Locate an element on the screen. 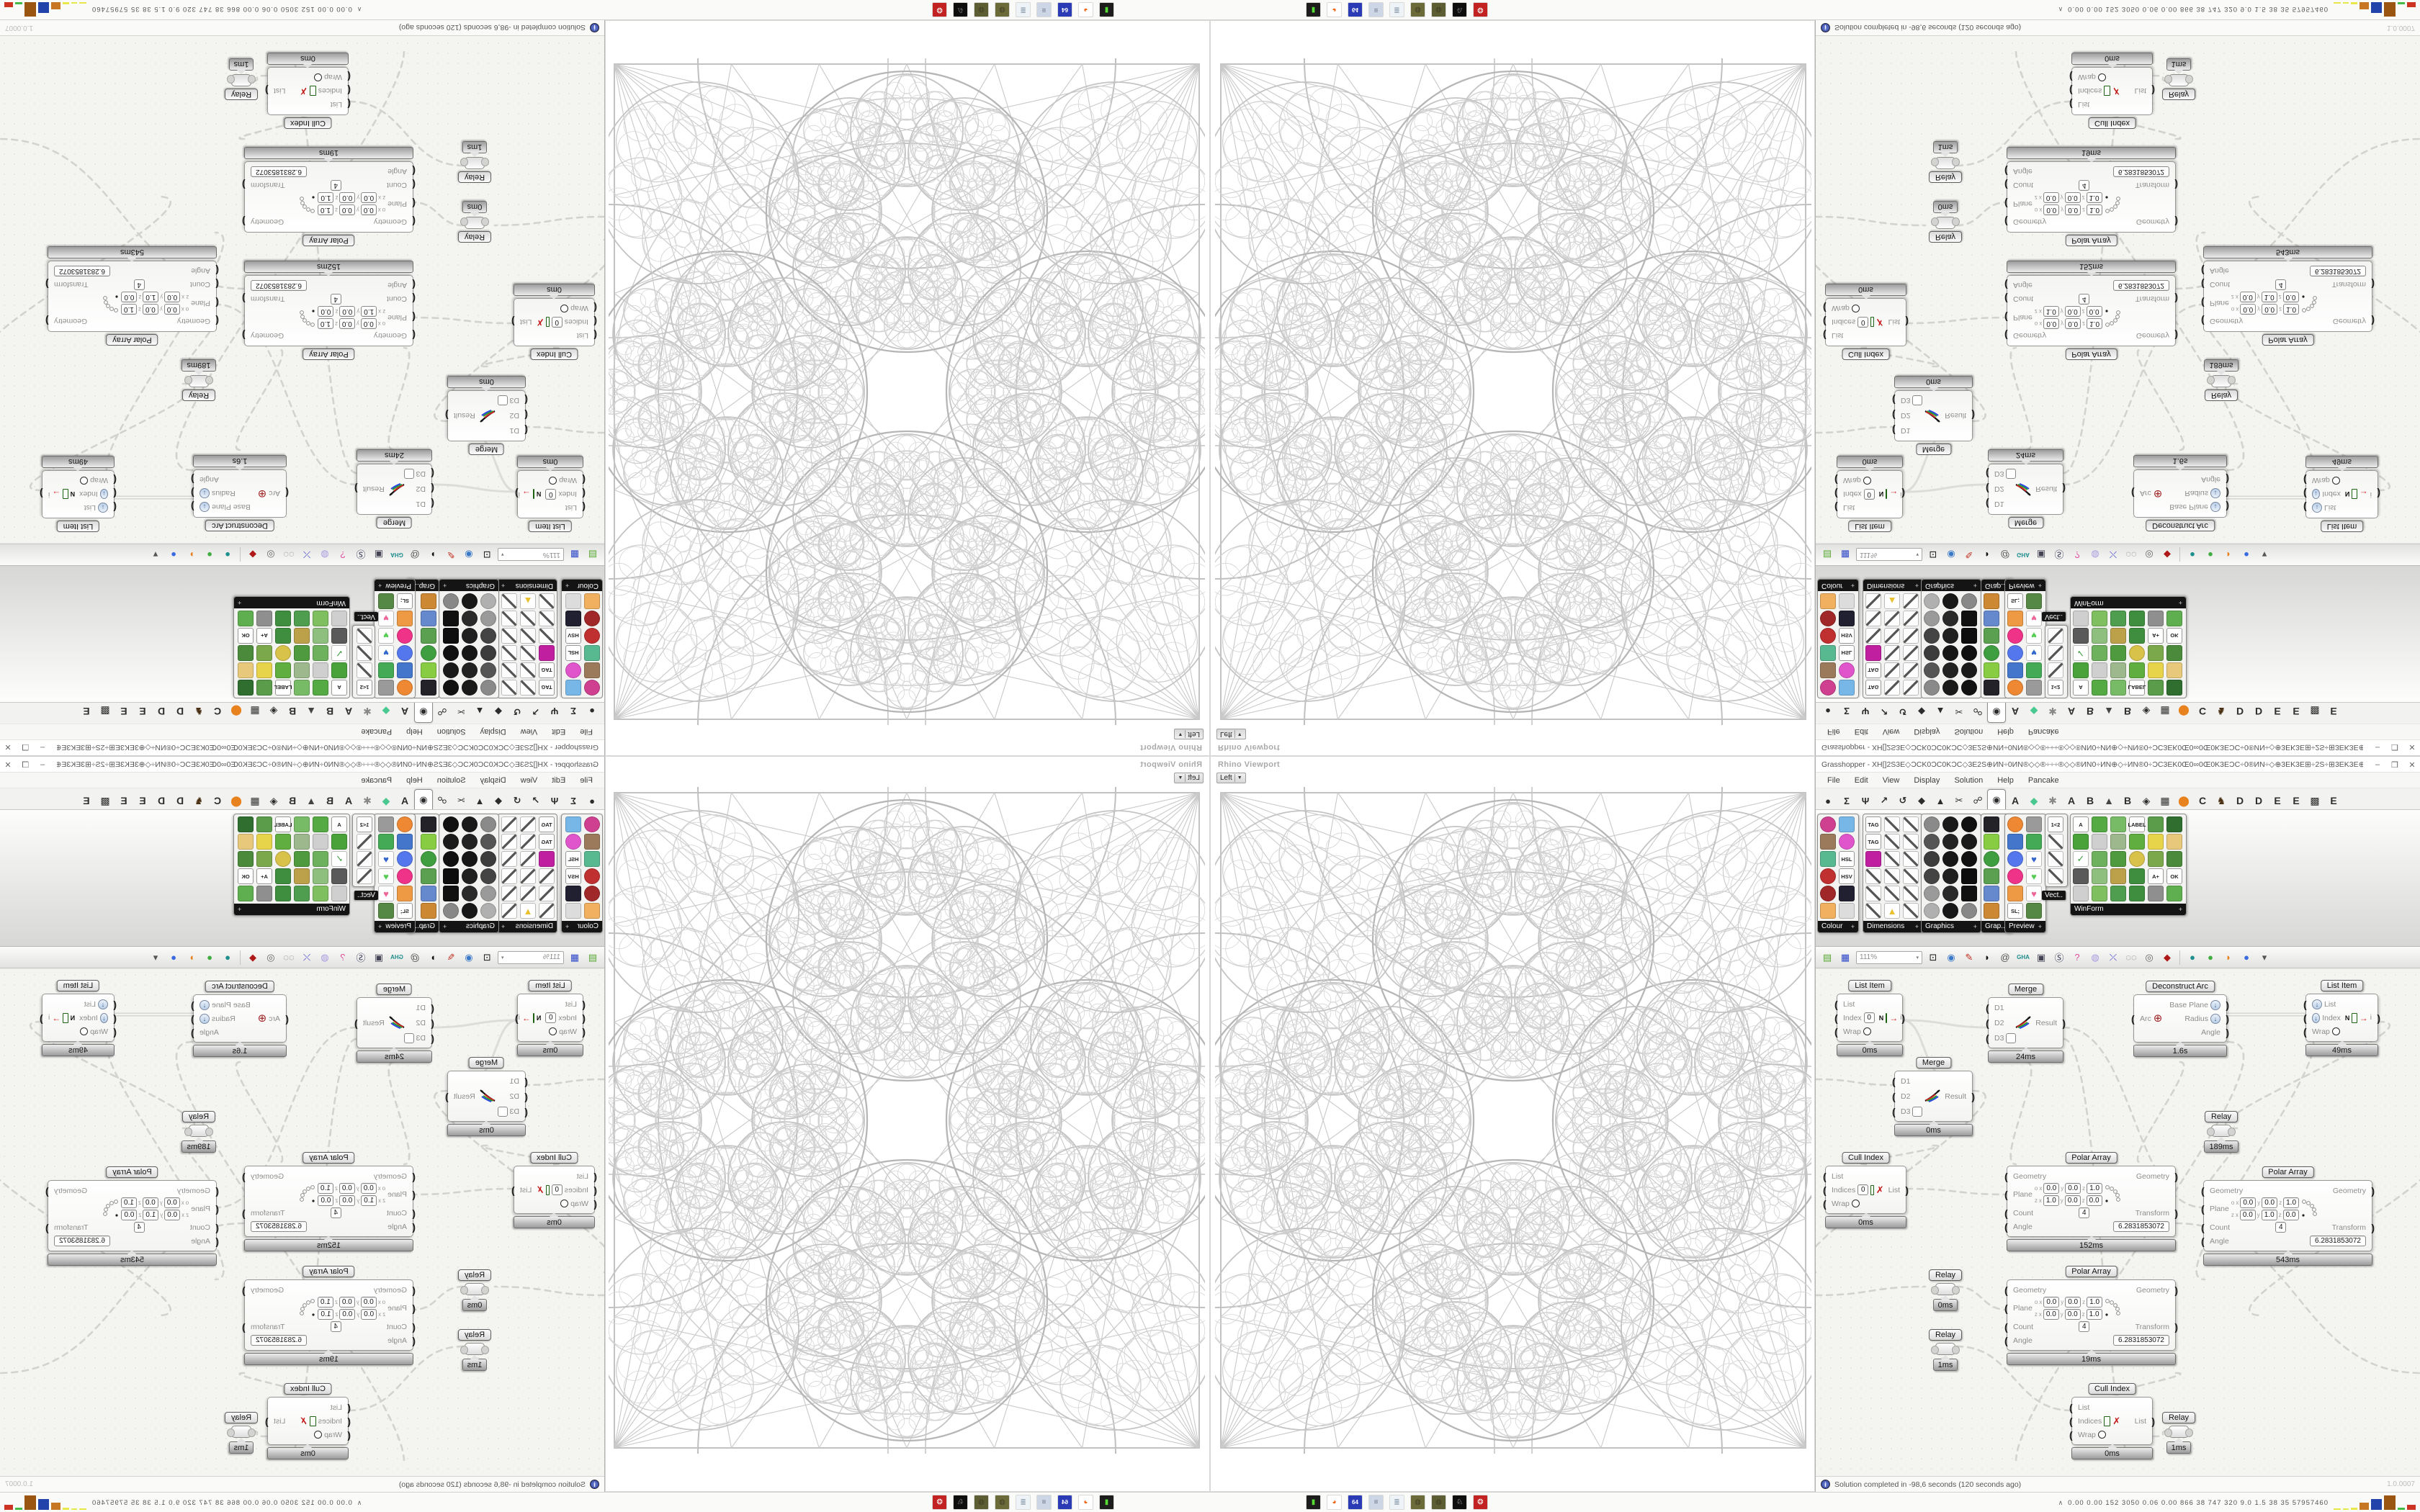 Image resolution: width=2420 pixels, height=1512 pixels. balloon-icon: ◍ is located at coordinates (2095, 957).